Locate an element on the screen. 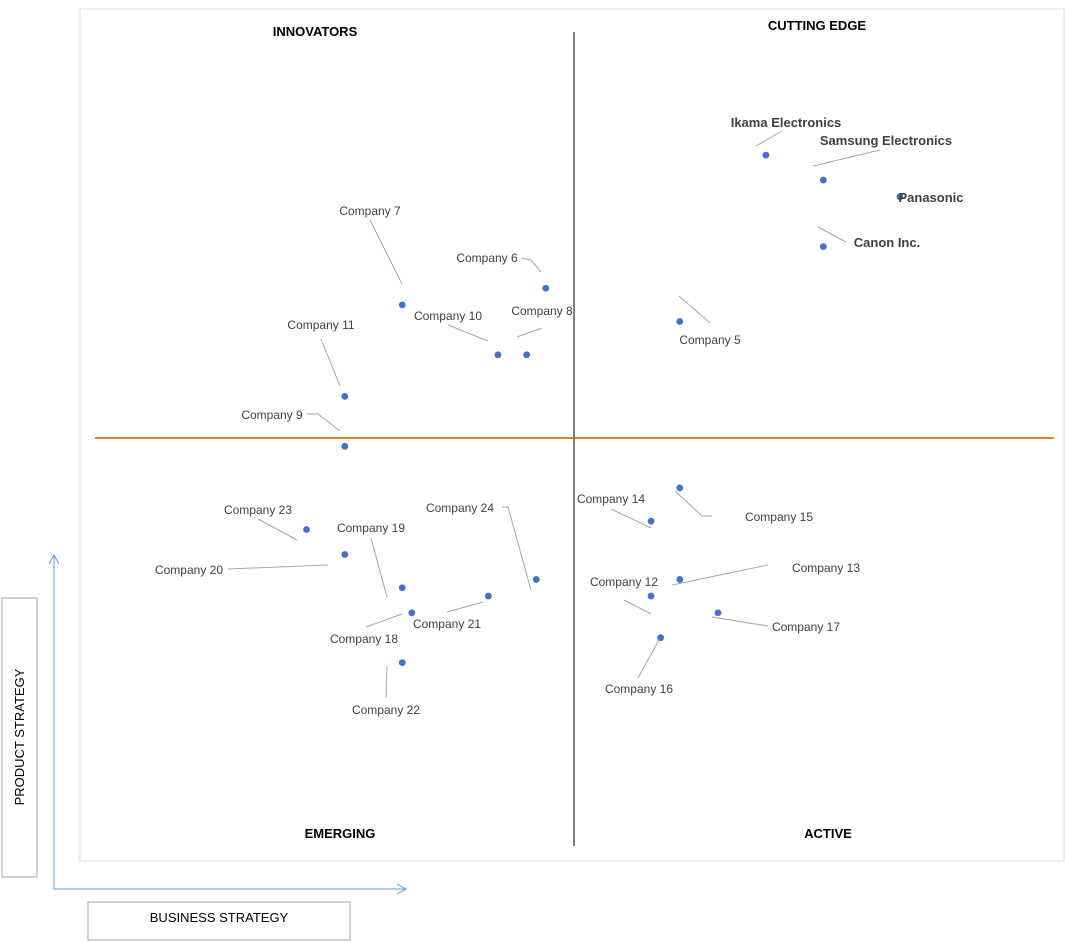 This screenshot has height=942, width=1065. data-point-canon-inc is located at coordinates (823, 247).